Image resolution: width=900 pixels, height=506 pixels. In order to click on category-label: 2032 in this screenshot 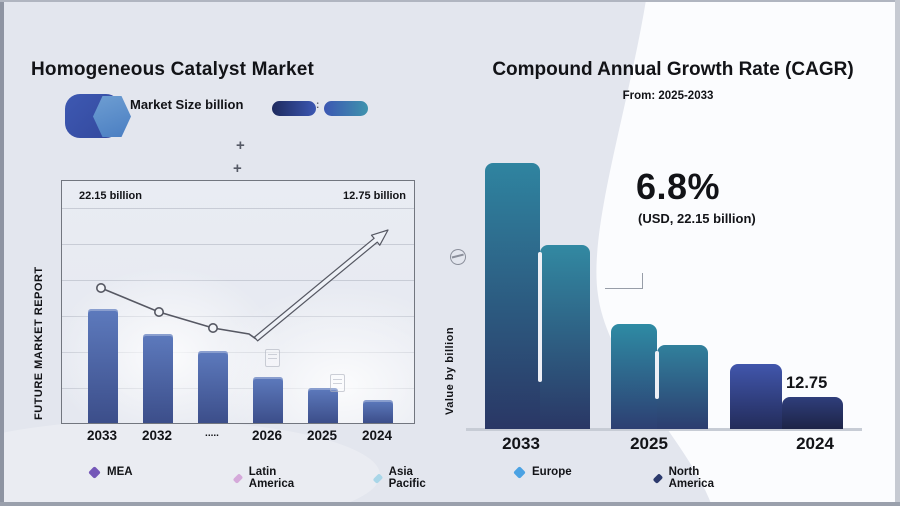, I will do `click(157, 435)`.